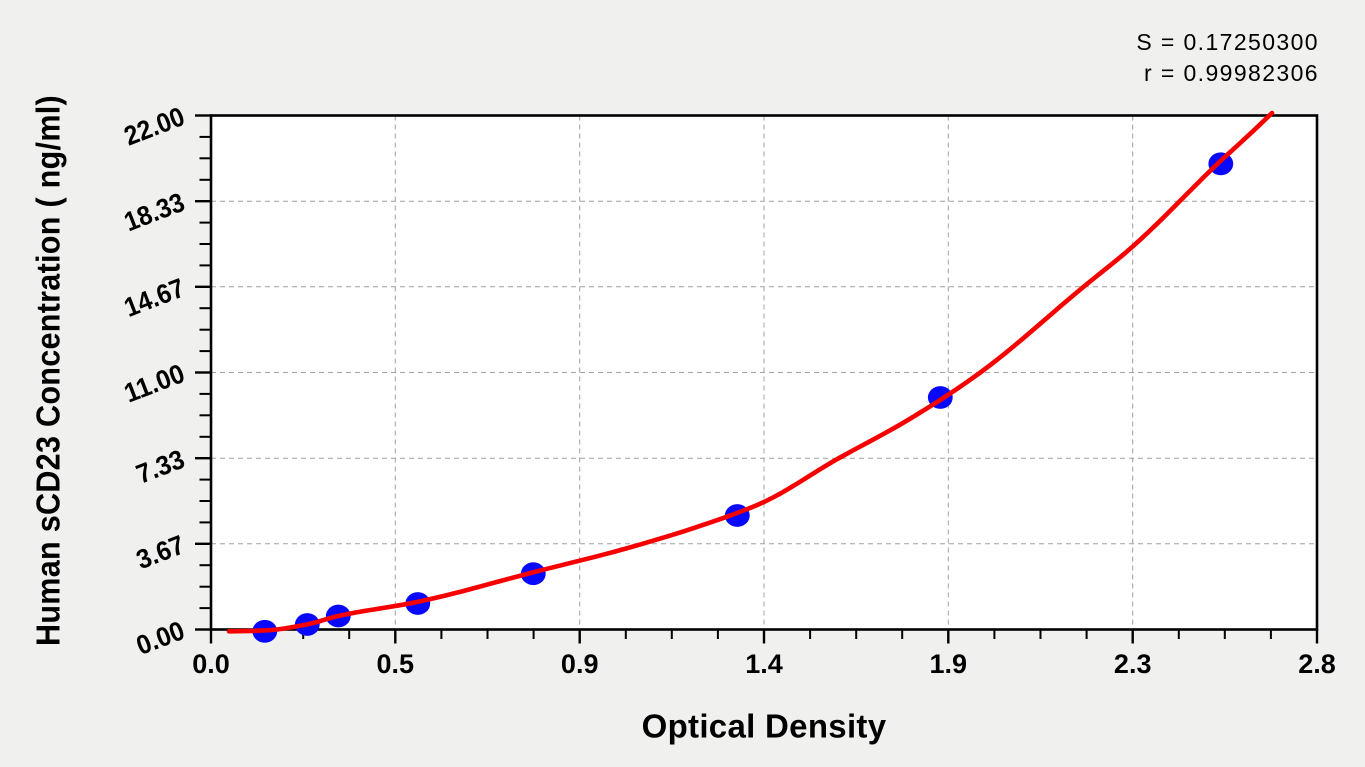  What do you see at coordinates (1227, 42) in the screenshot?
I see `svg-text: S = 0.17250300` at bounding box center [1227, 42].